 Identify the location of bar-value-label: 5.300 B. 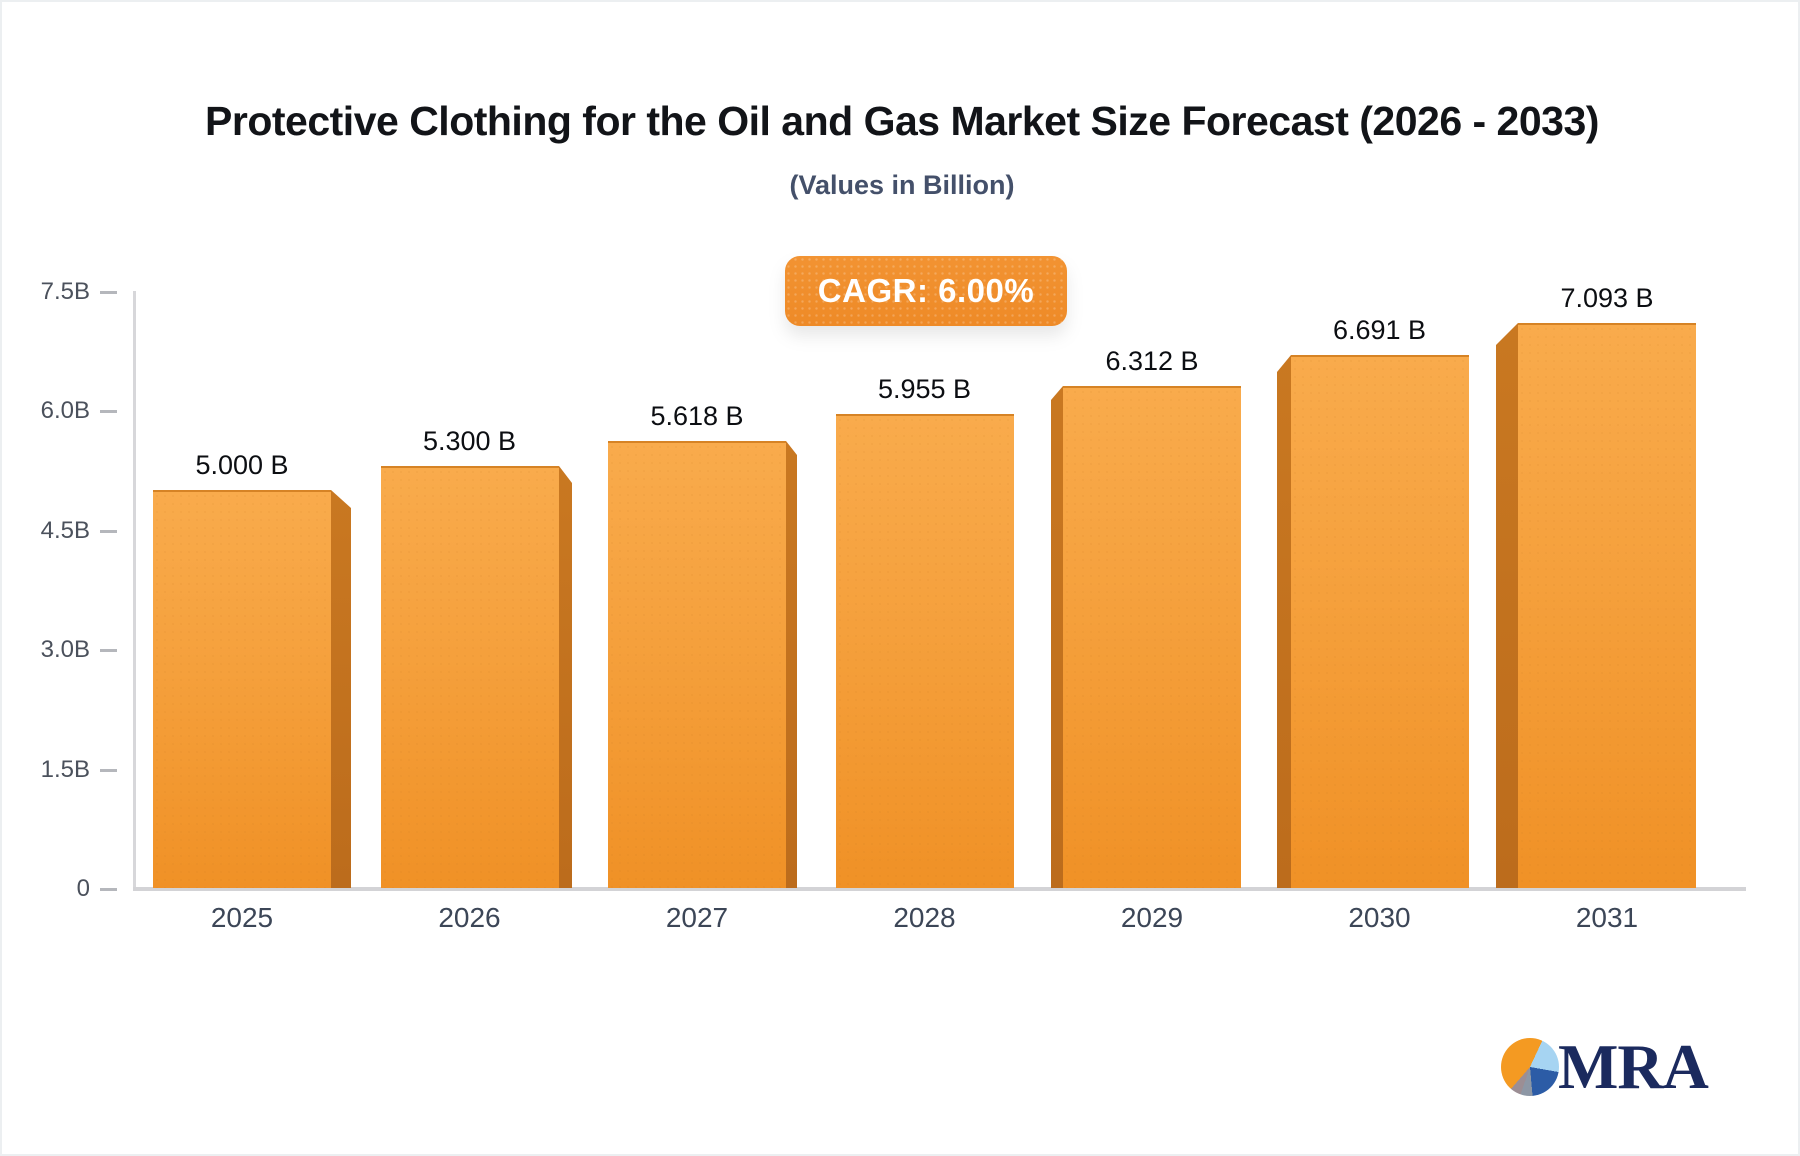
(469, 441).